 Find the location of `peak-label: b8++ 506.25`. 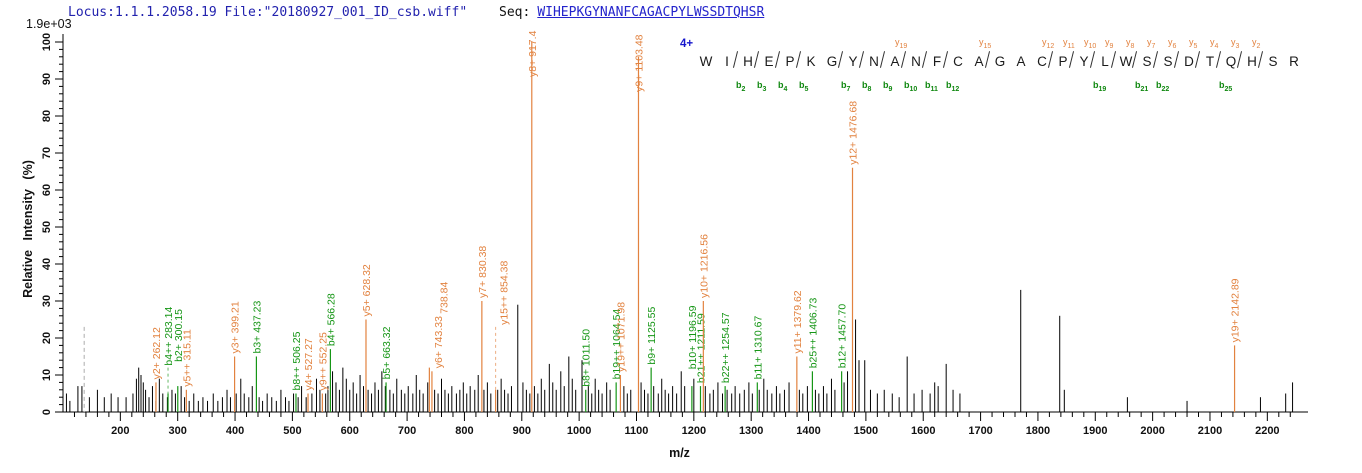

peak-label: b8++ 506.25 is located at coordinates (297, 360).